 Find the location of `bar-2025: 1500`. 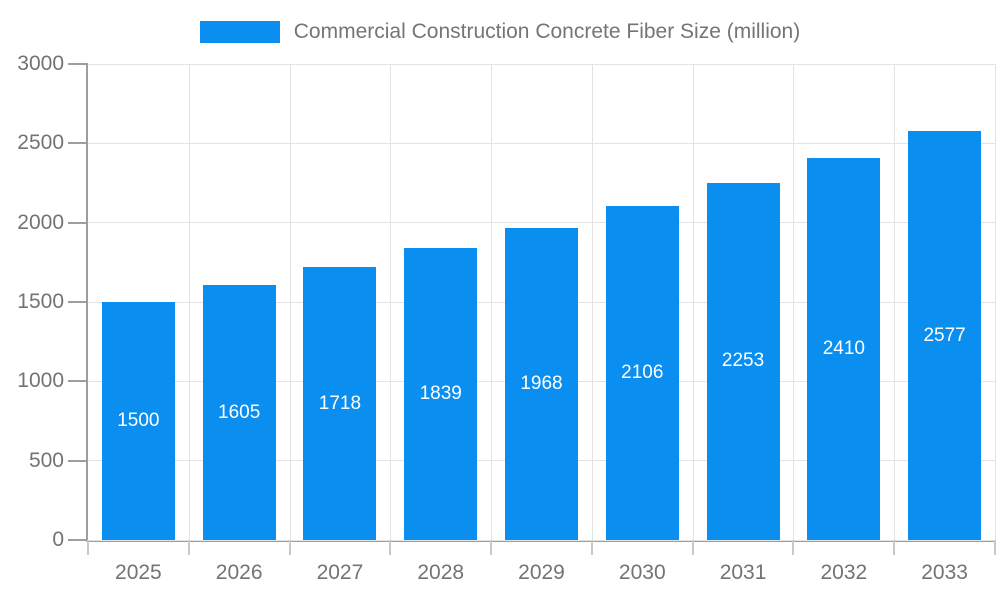

bar-2025: 1500 is located at coordinates (138, 421).